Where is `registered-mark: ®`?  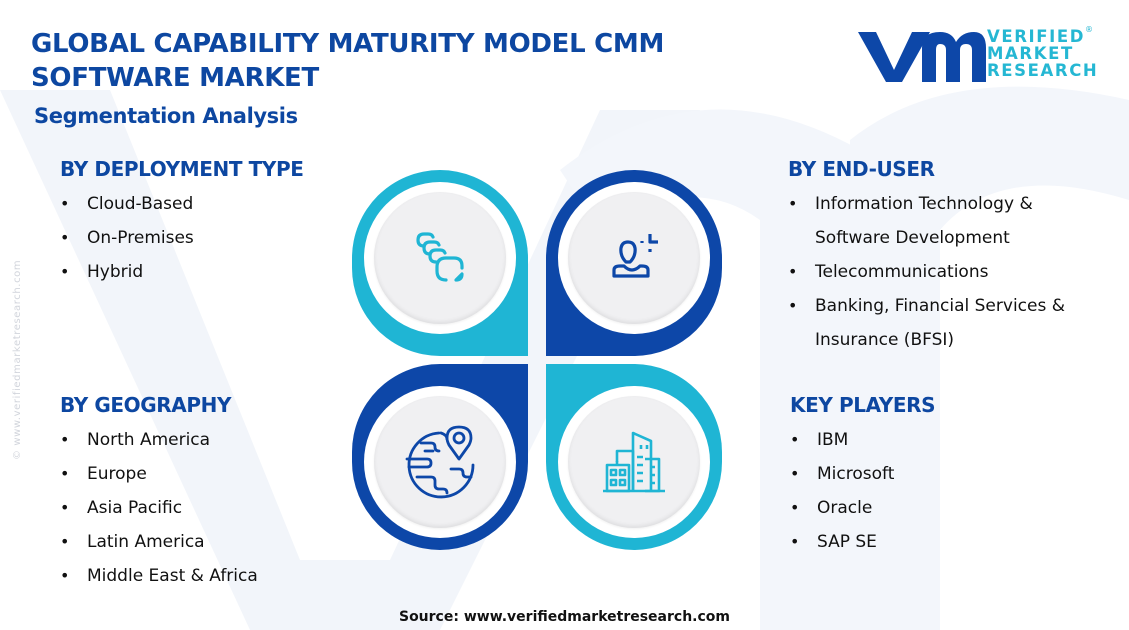
registered-mark: ® is located at coordinates (1089, 29).